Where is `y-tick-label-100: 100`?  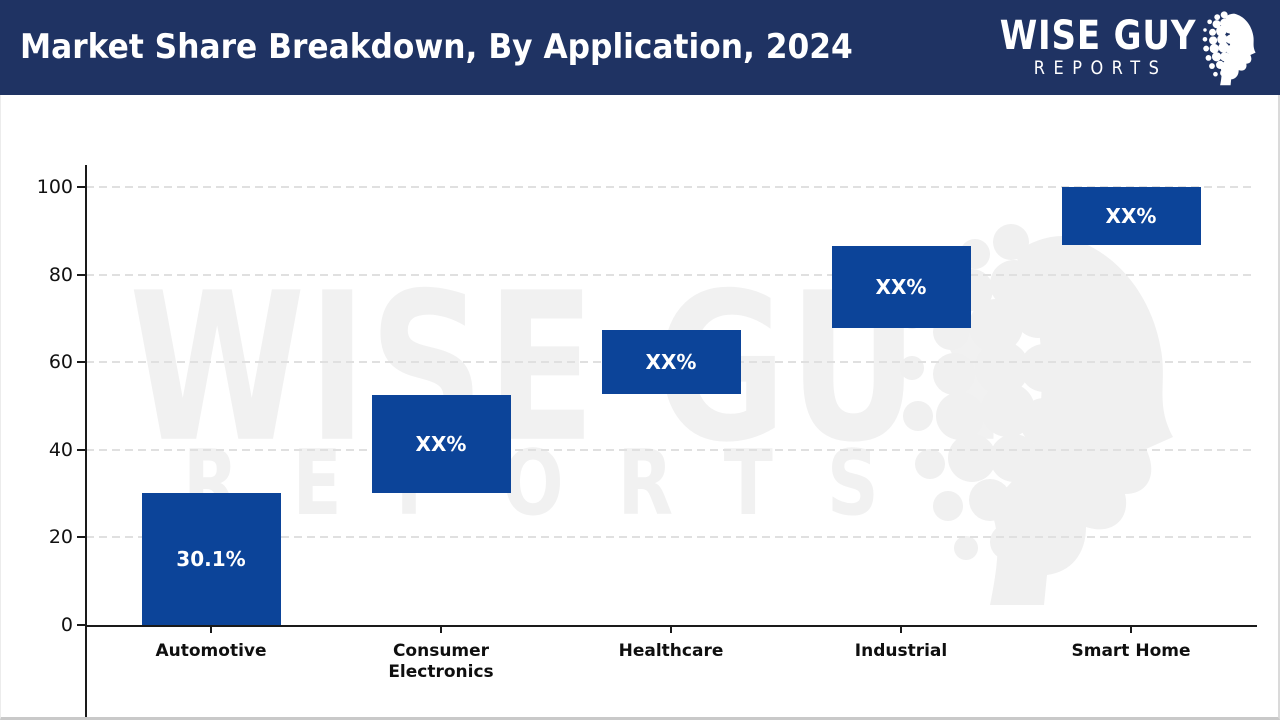 y-tick-label-100: 100 is located at coordinates (54, 187).